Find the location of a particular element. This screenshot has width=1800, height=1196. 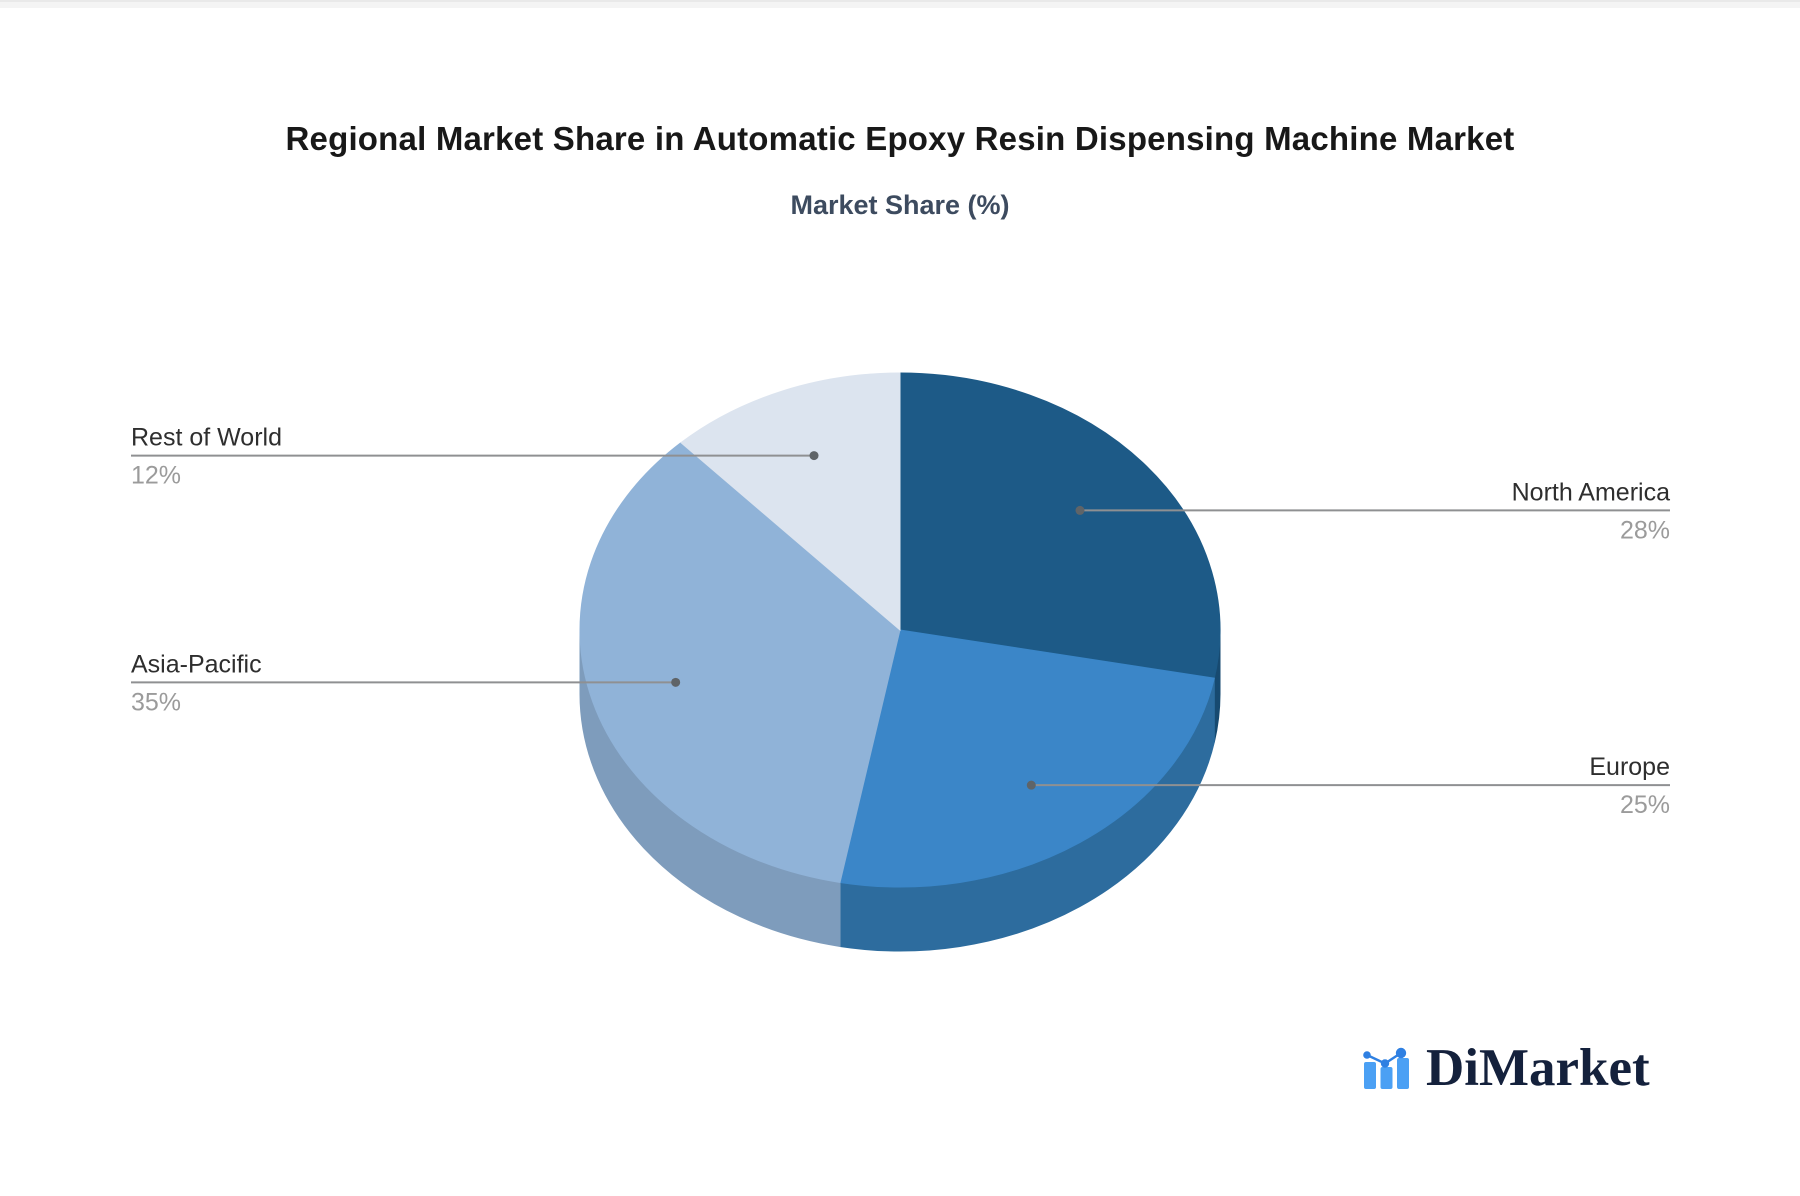

bar-line-chart-icon is located at coordinates (1386, 1068).